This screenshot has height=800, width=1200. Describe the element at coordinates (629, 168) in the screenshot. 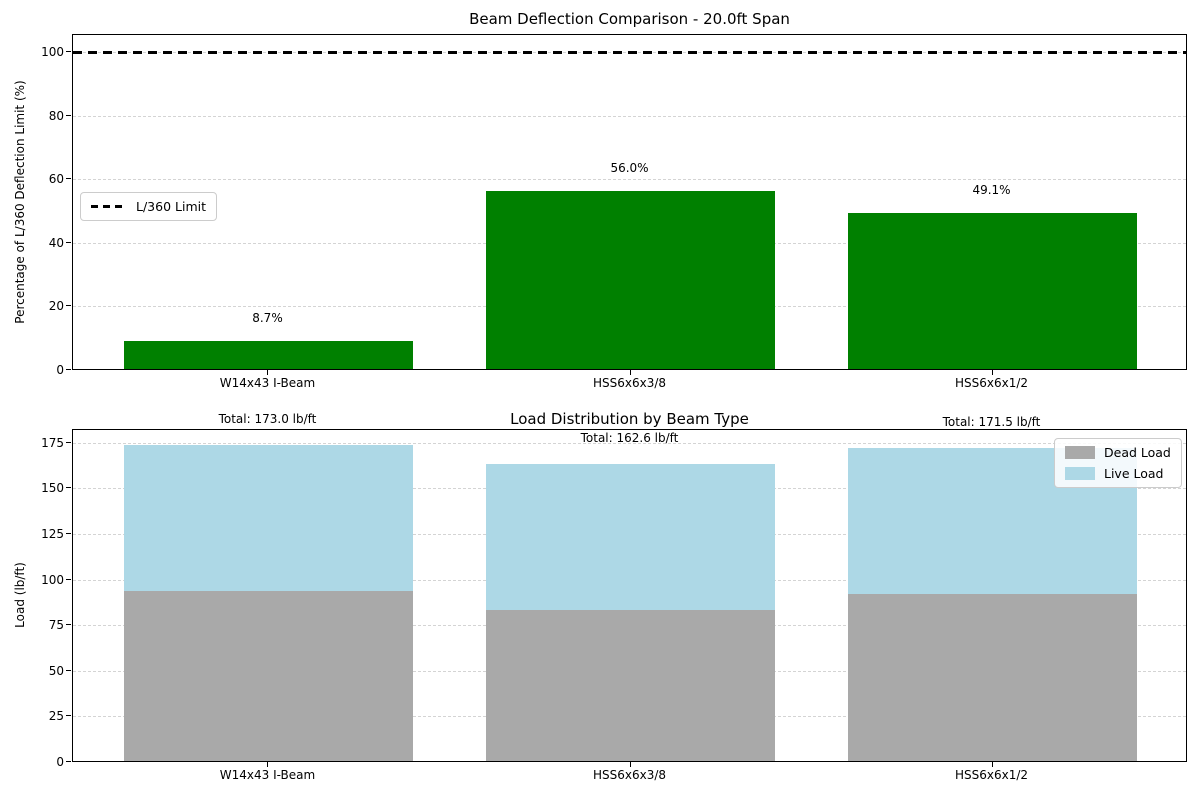

I see `bar-value-label: 56.0%` at that location.